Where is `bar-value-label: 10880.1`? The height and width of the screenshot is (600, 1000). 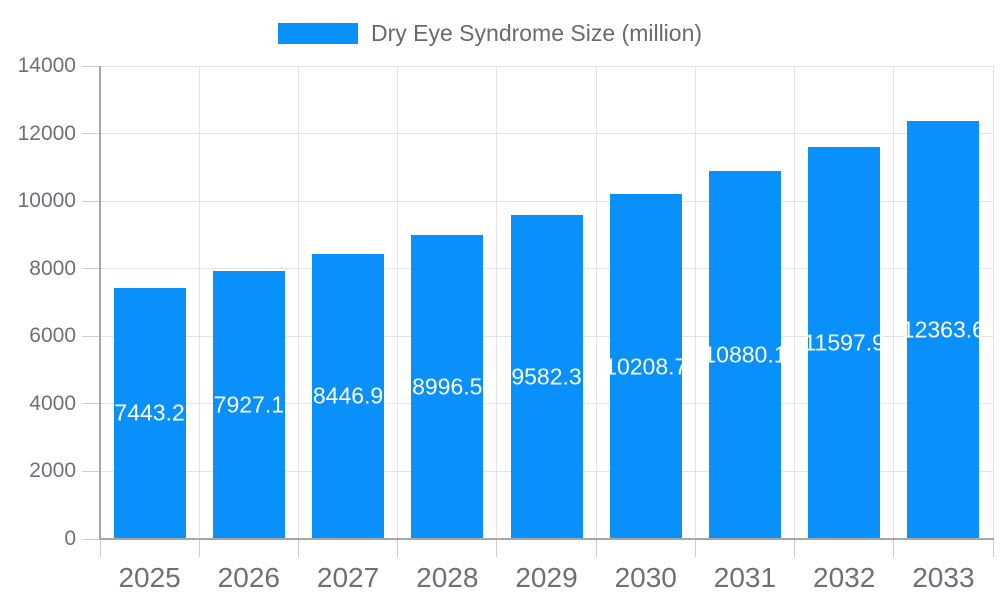 bar-value-label: 10880.1 is located at coordinates (745, 354).